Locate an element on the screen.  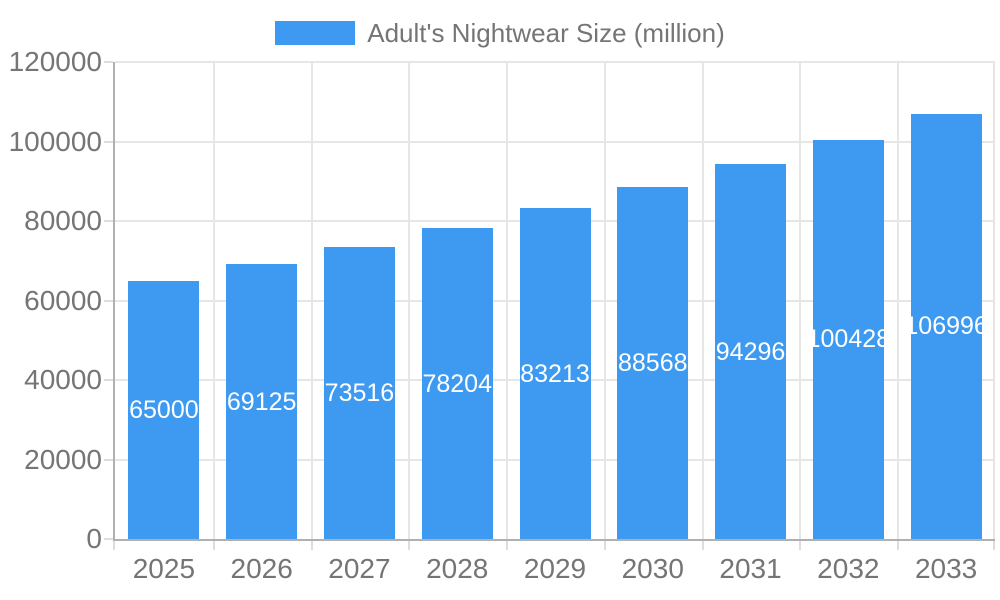
bar-2031 is located at coordinates (751, 351).